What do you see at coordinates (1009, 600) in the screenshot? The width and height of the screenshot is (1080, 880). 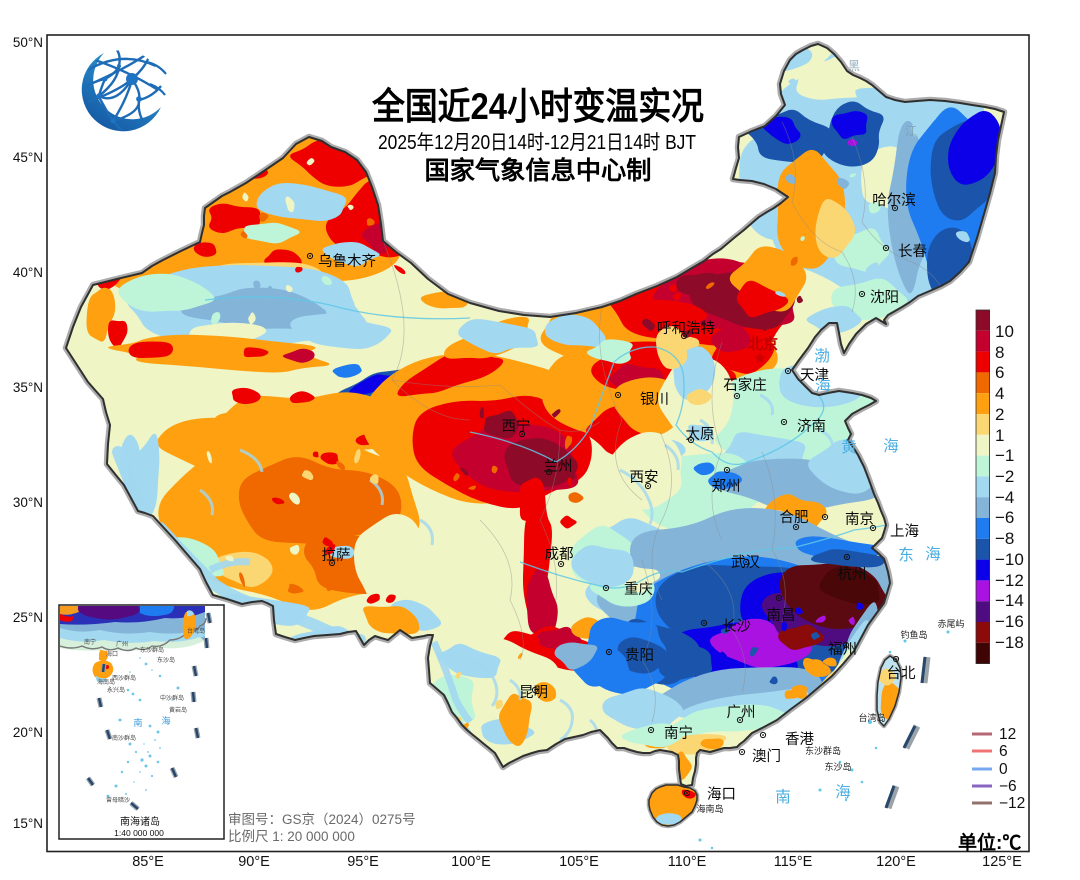 I see `svg-text: −14` at bounding box center [1009, 600].